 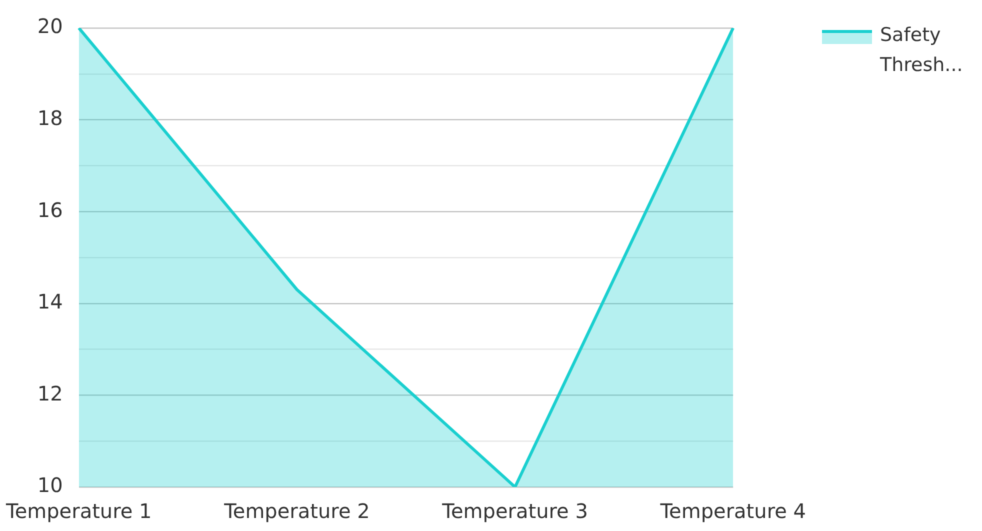 I want to click on x-tick-label: Temperature 4, so click(x=732, y=511).